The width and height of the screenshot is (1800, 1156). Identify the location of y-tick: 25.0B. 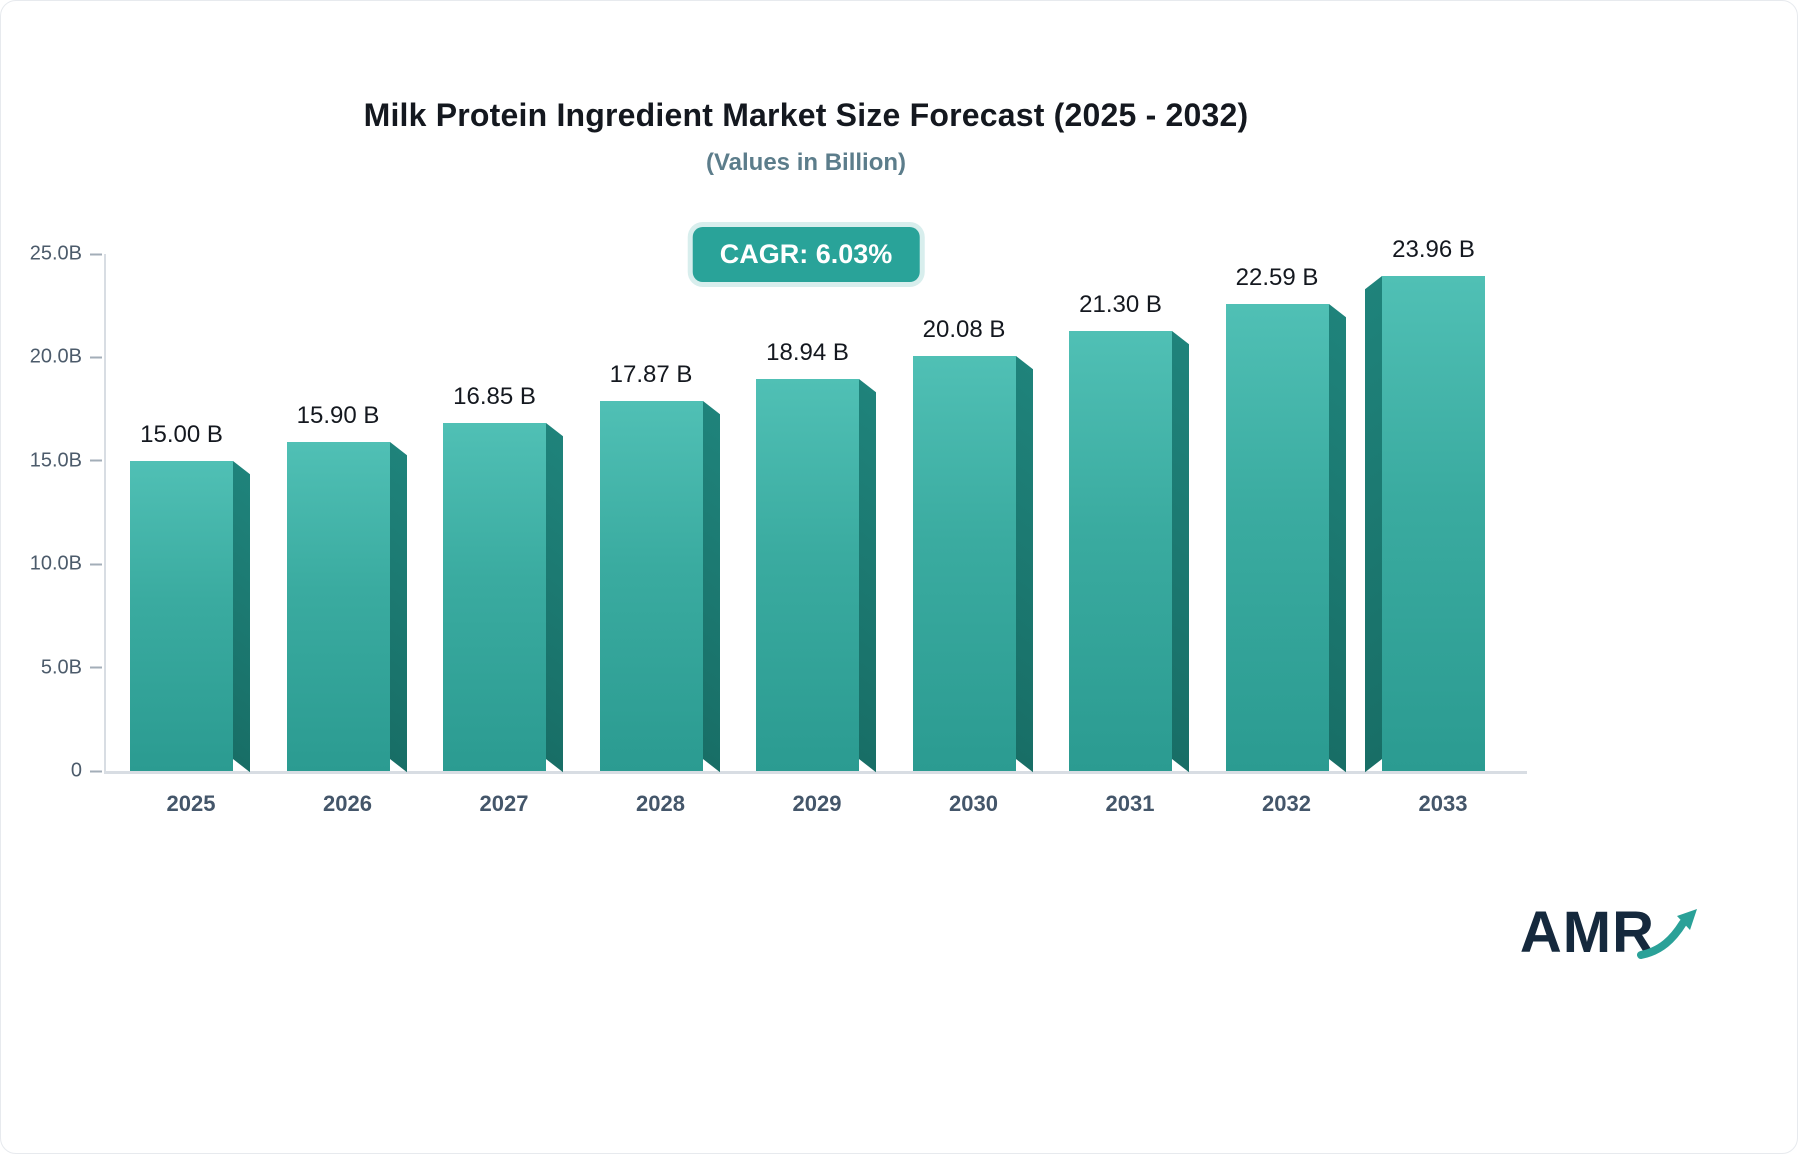
(52, 254).